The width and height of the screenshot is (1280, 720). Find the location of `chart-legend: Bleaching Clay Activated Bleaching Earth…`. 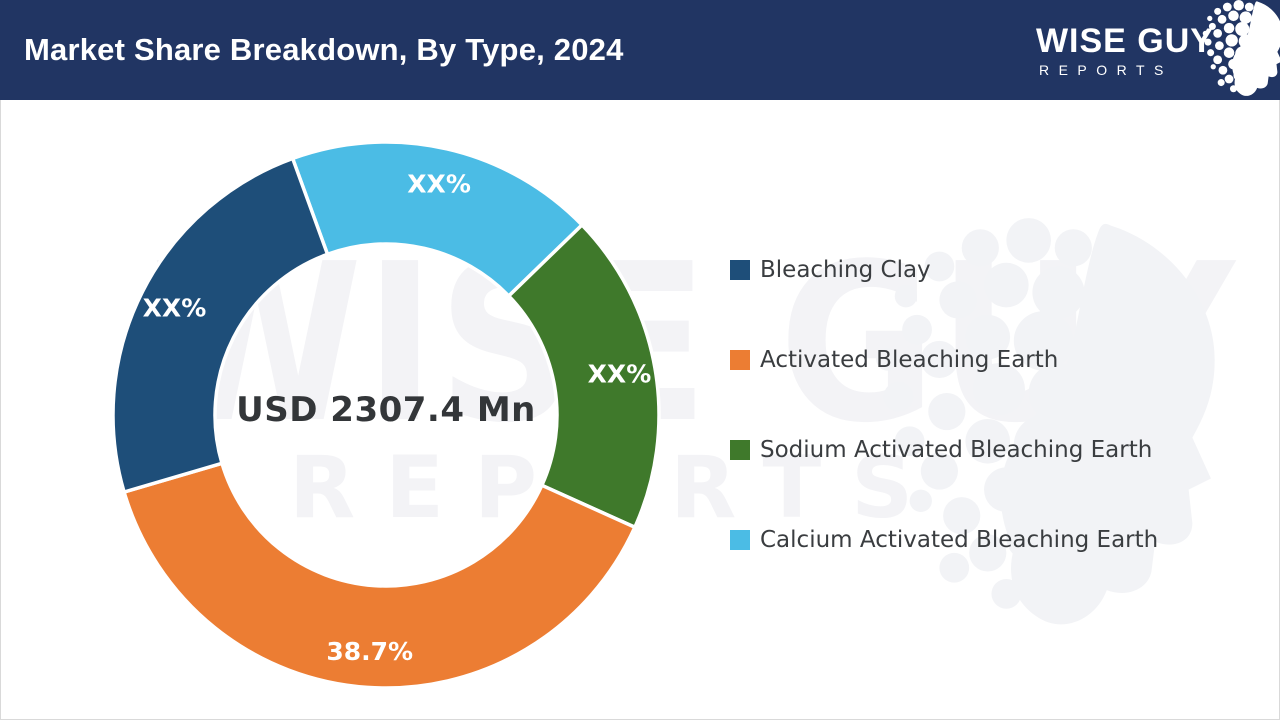

chart-legend: Bleaching Clay Activated Bleaching Earth… is located at coordinates (944, 405).